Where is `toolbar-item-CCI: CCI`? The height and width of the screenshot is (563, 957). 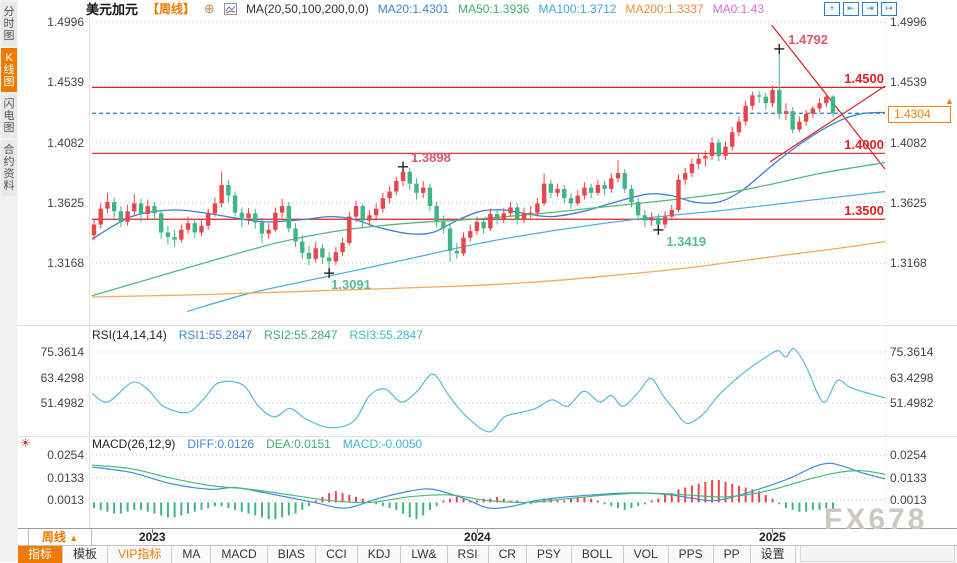 toolbar-item-CCI: CCI is located at coordinates (337, 554).